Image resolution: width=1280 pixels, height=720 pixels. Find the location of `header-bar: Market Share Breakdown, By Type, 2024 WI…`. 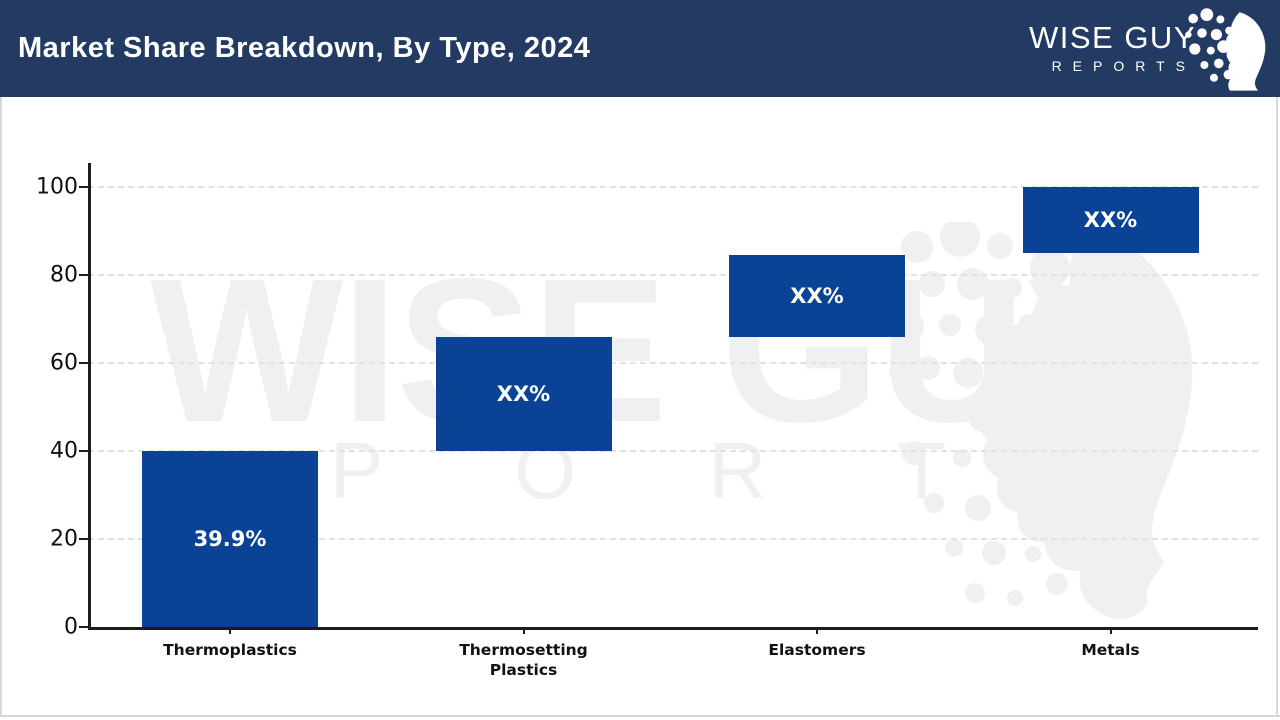

header-bar: Market Share Breakdown, By Type, 2024 WI… is located at coordinates (640, 48).